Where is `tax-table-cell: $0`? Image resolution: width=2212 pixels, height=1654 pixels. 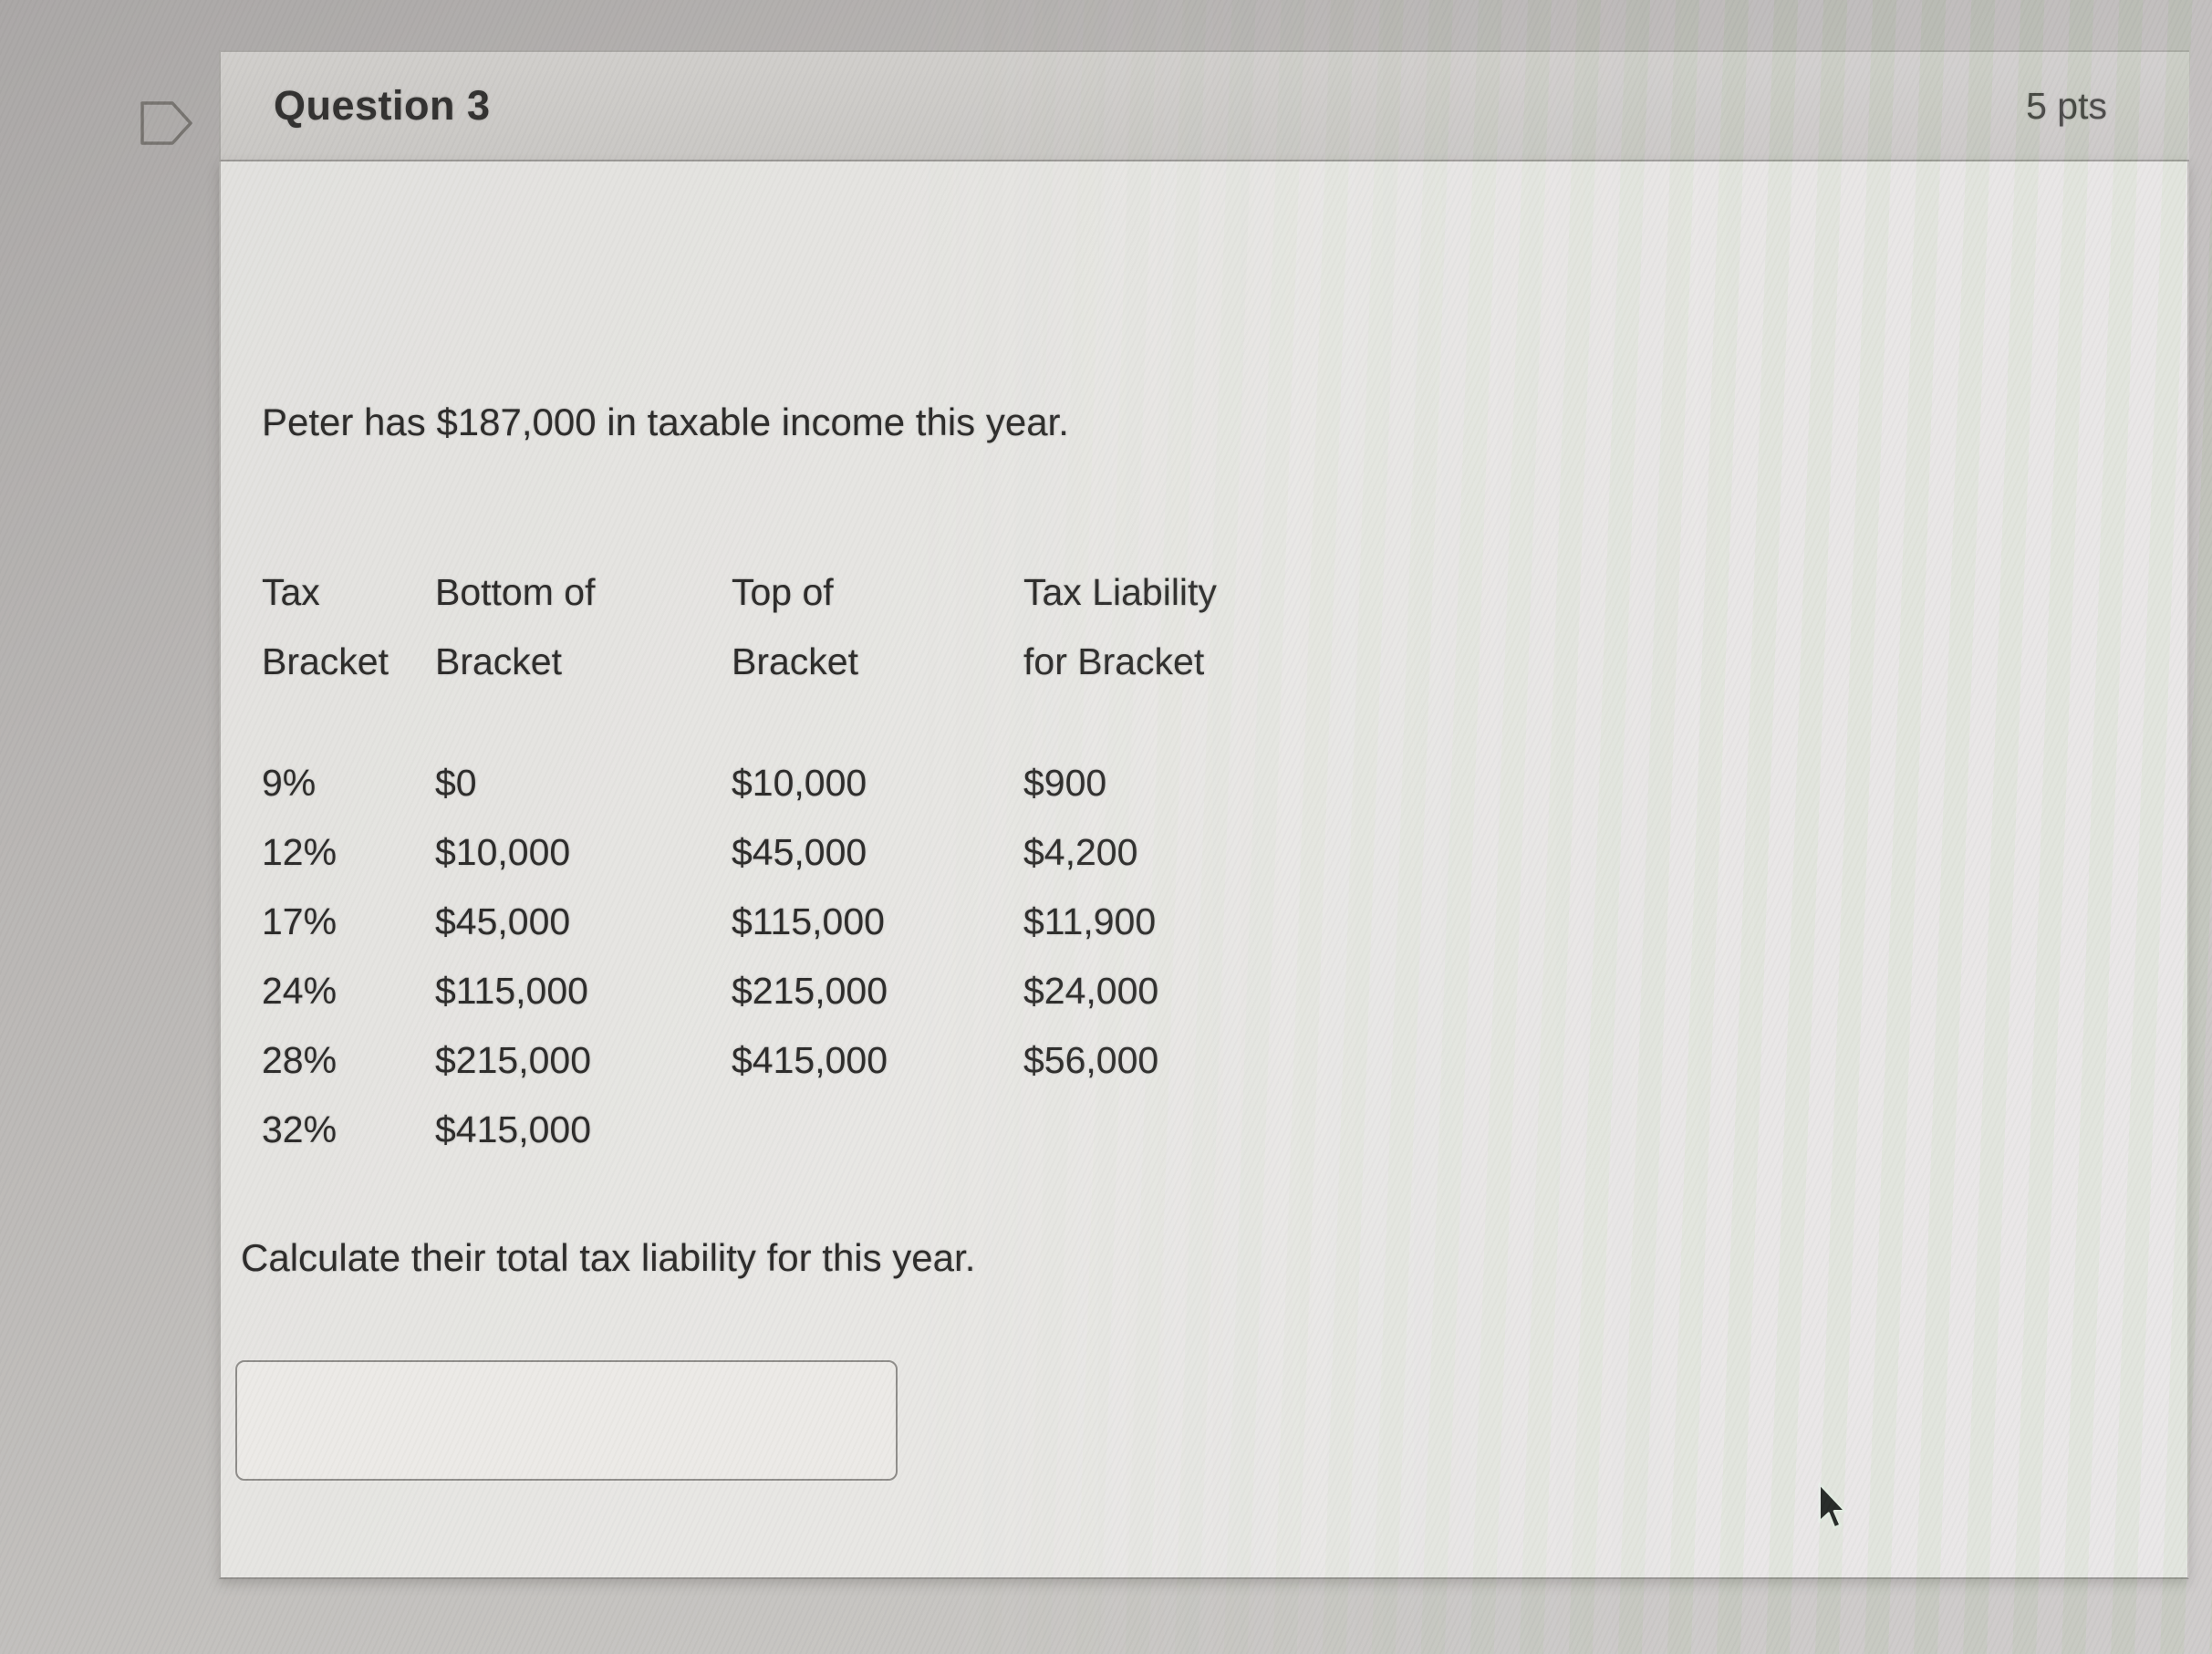 tax-table-cell: $0 is located at coordinates (456, 783).